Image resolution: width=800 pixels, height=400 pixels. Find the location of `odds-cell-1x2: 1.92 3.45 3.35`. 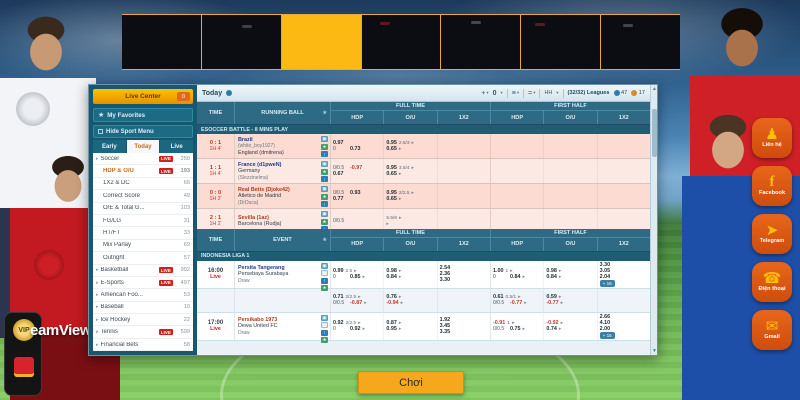

odds-cell-1x2: 1.92 3.45 3.35 is located at coordinates (464, 326).